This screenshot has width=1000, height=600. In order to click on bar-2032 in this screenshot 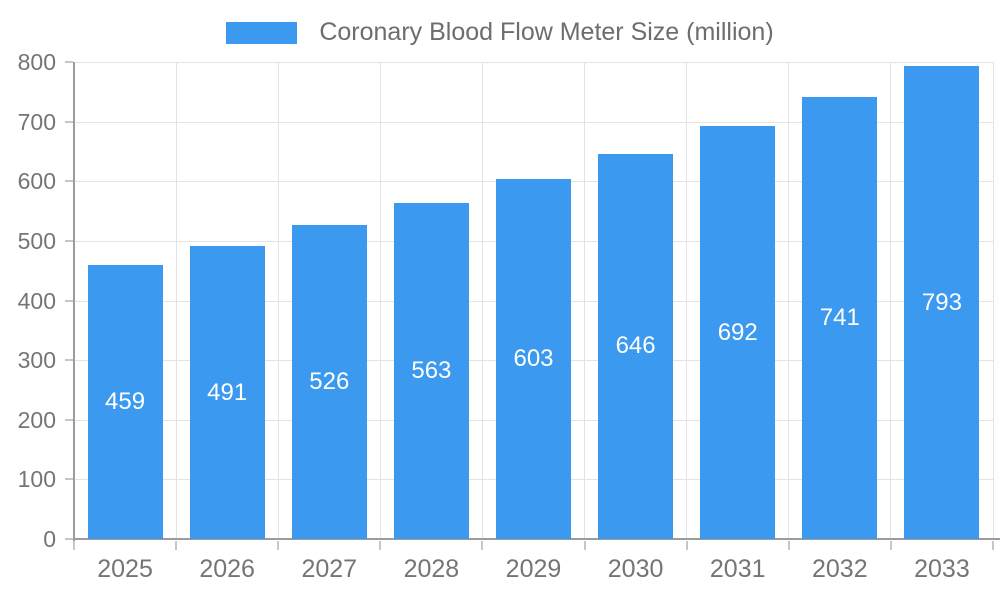, I will do `click(840, 318)`.